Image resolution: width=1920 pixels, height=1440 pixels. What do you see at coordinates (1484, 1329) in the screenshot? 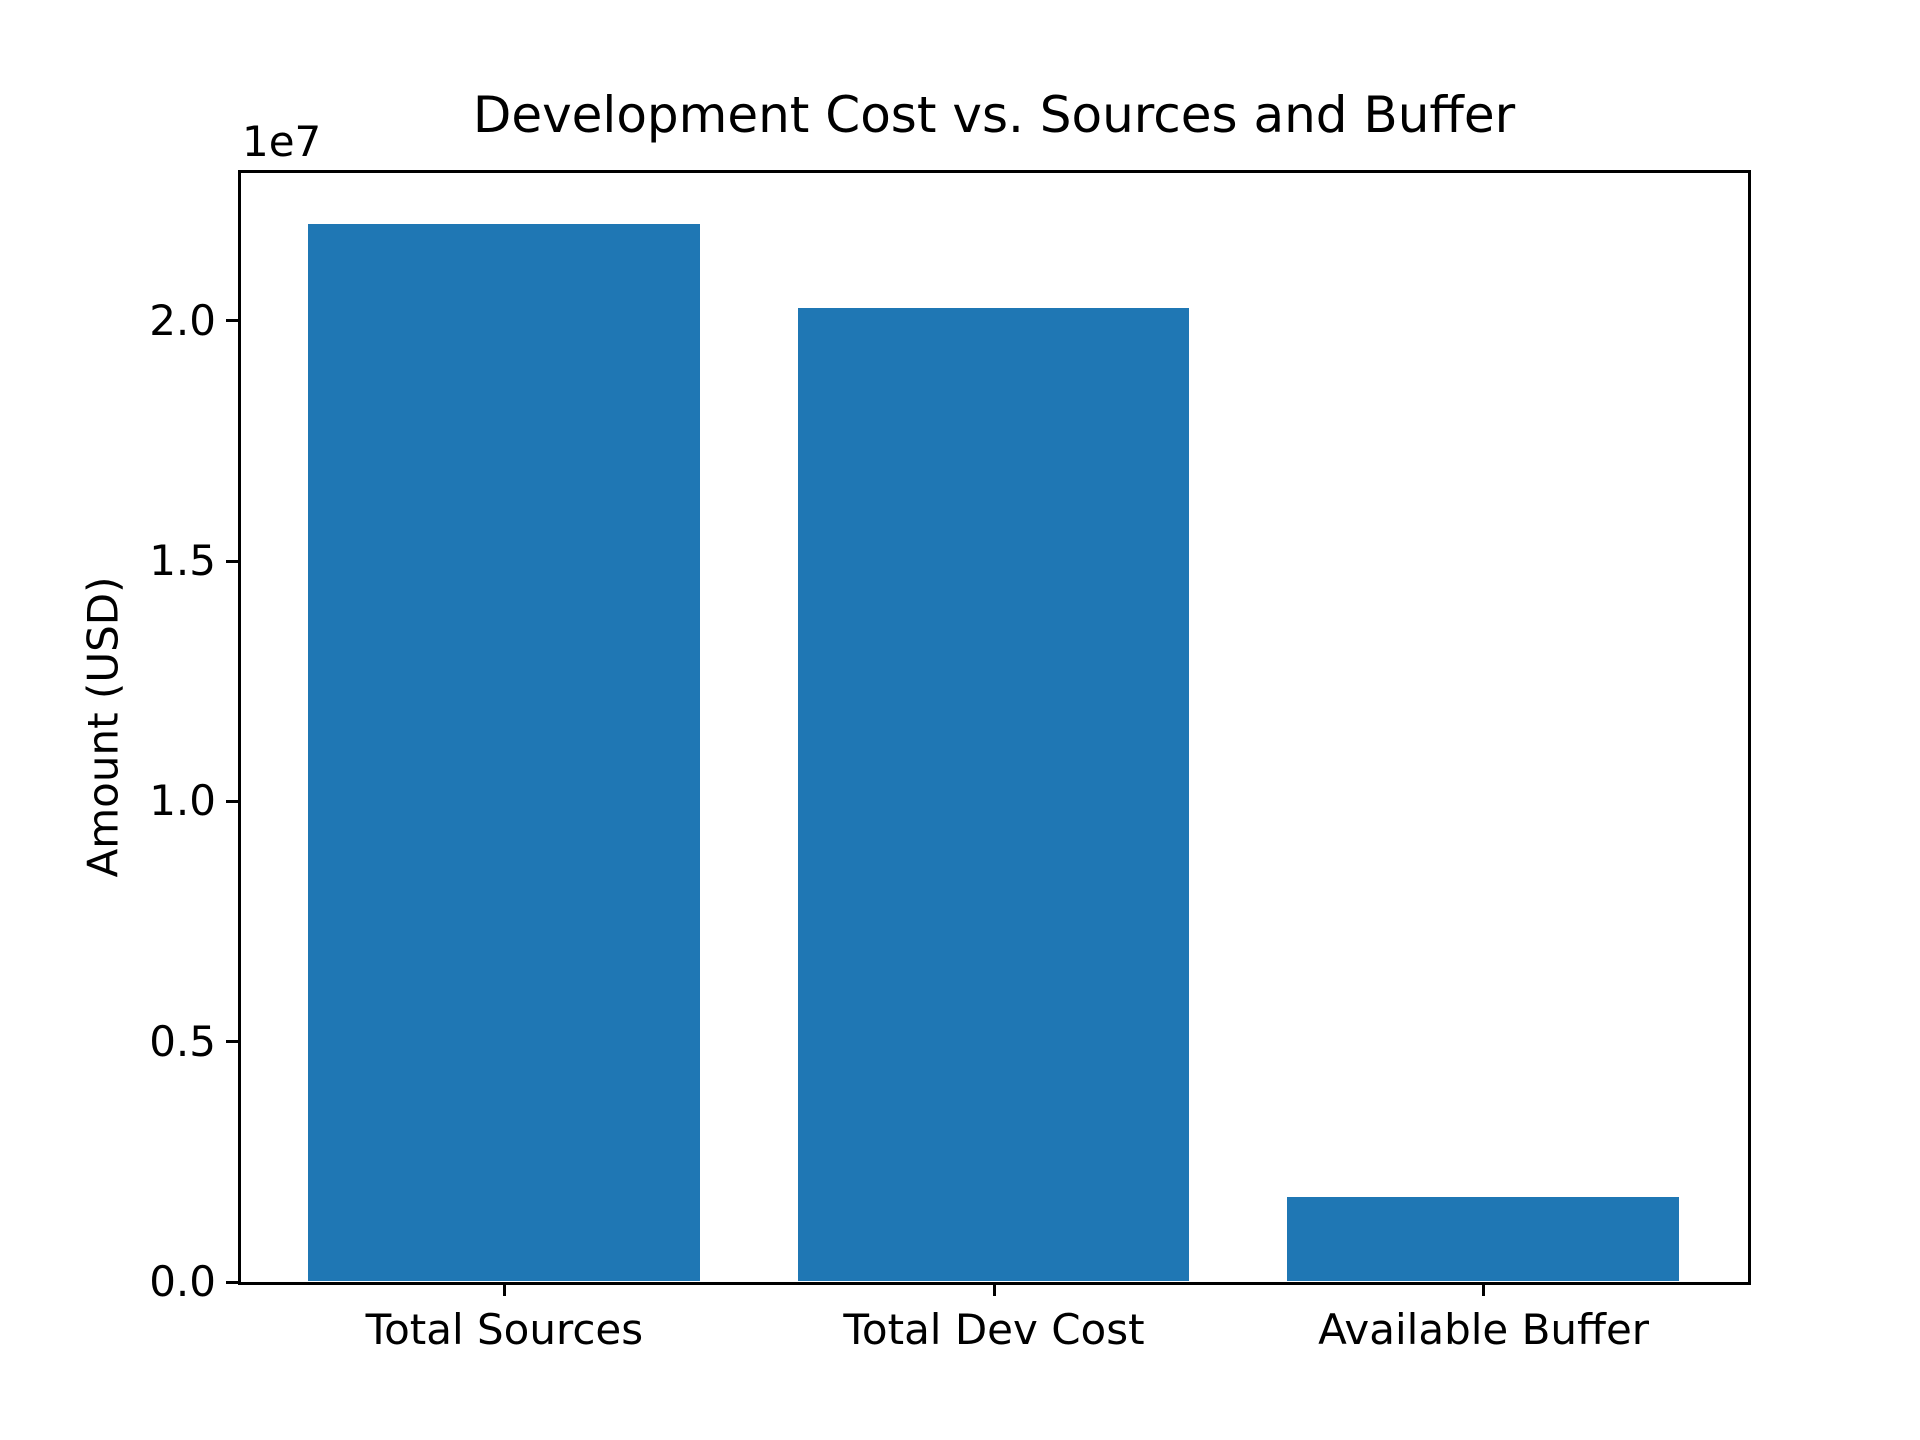
I see `x-tick-label-available-buffer: Available Buffer` at bounding box center [1484, 1329].